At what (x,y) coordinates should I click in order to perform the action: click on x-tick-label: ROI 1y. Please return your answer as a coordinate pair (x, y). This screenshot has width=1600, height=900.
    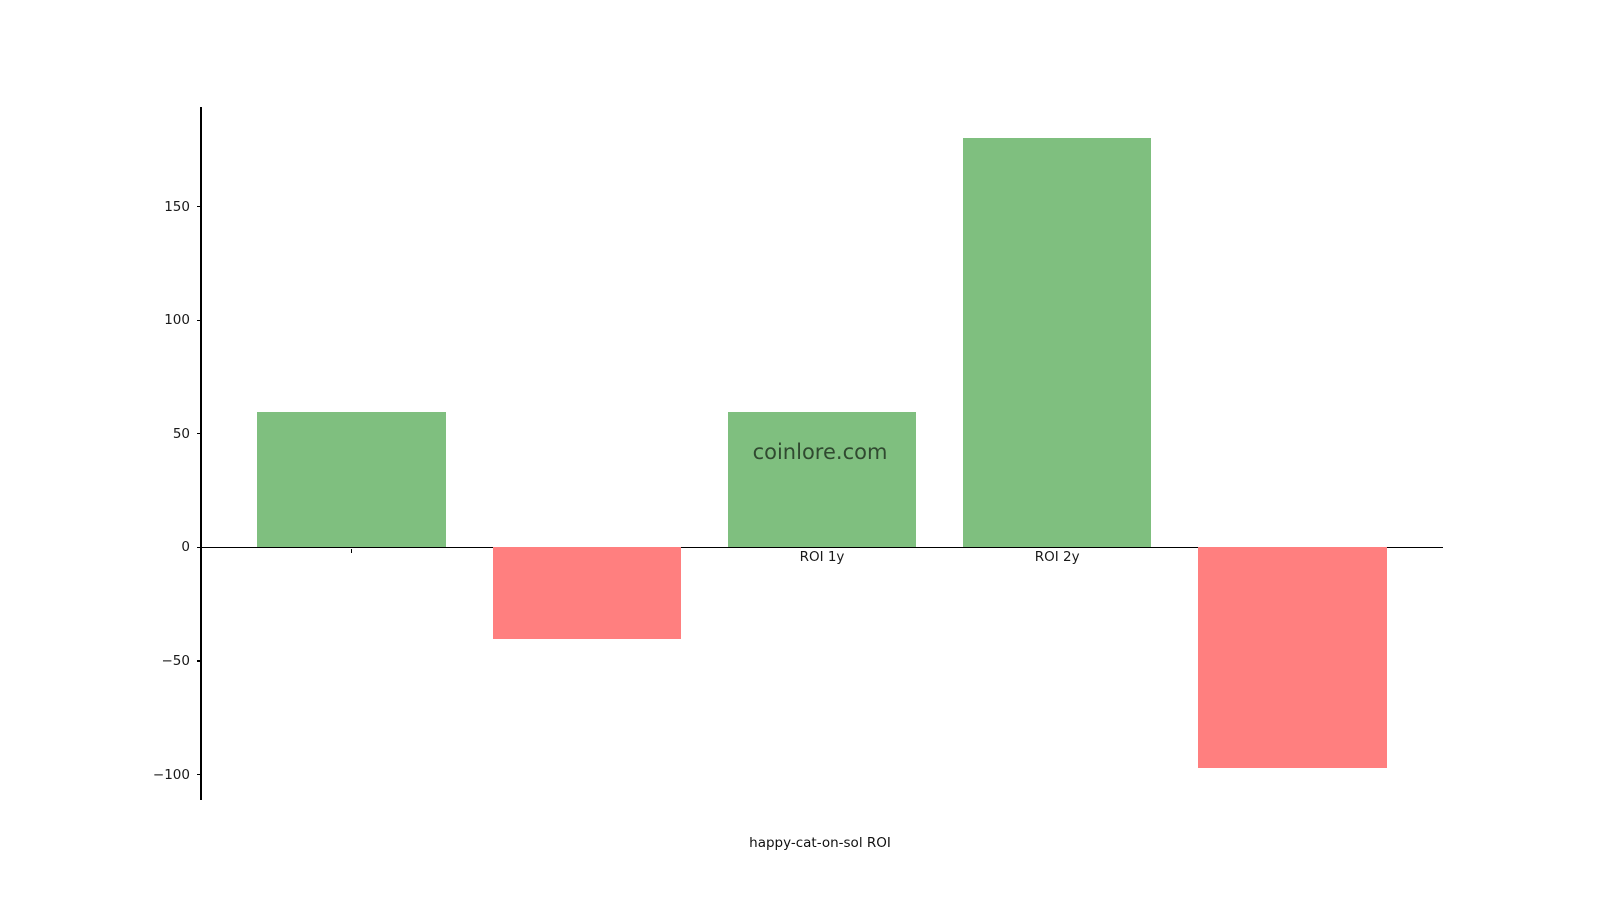
    Looking at the image, I should click on (822, 556).